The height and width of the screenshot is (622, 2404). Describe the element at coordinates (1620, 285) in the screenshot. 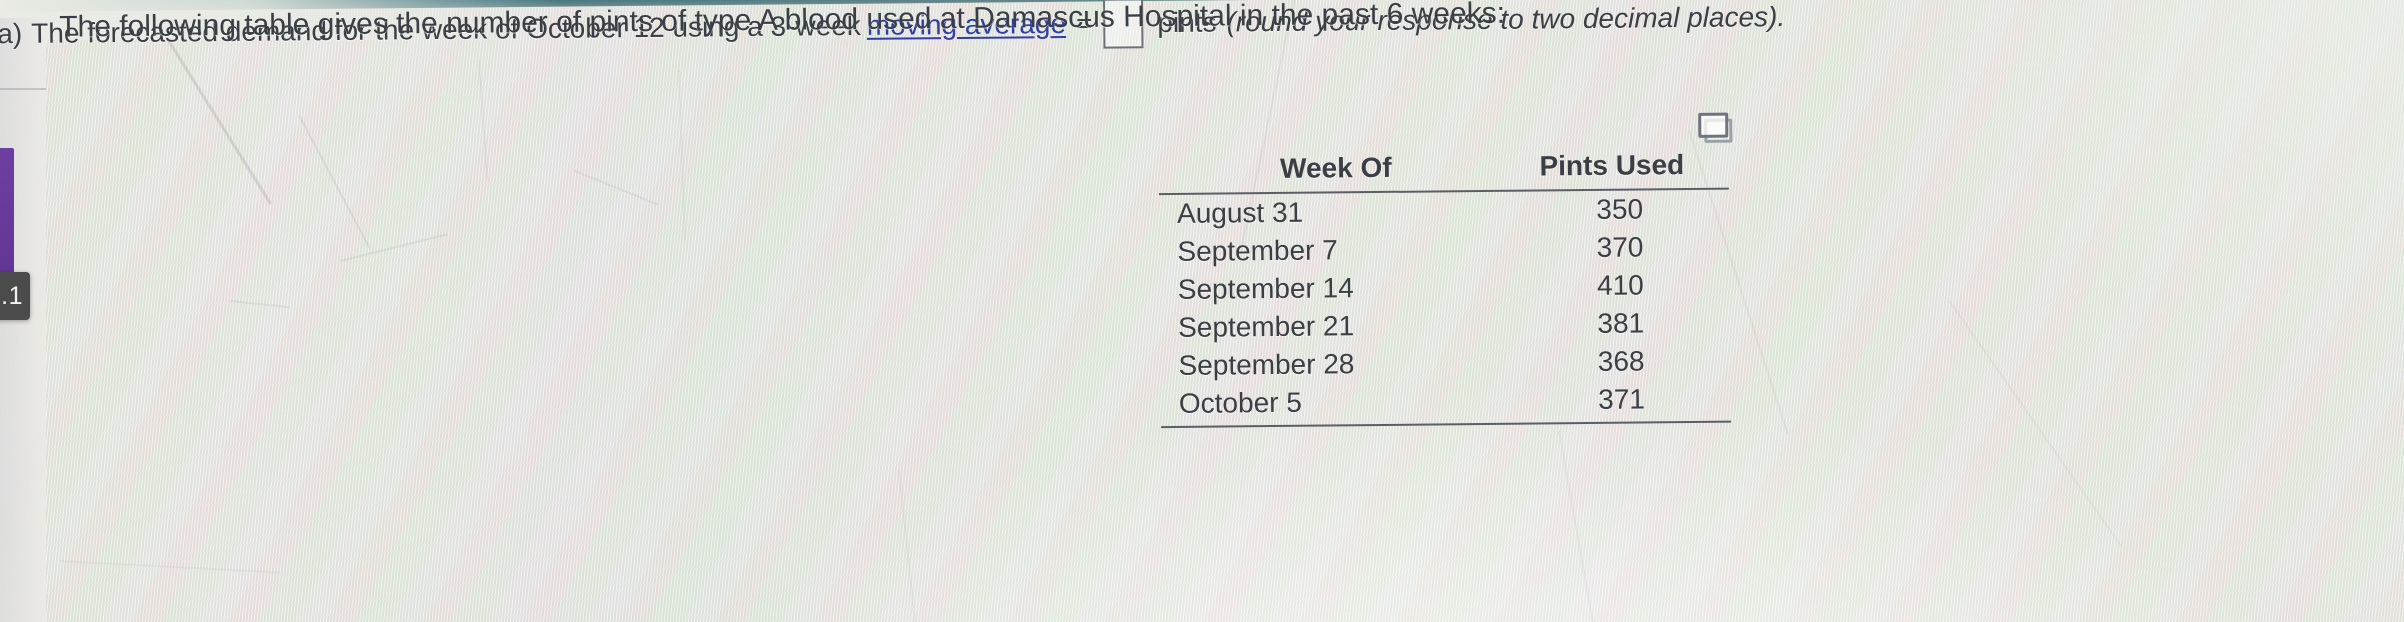

I see `cell-pints: 410` at that location.